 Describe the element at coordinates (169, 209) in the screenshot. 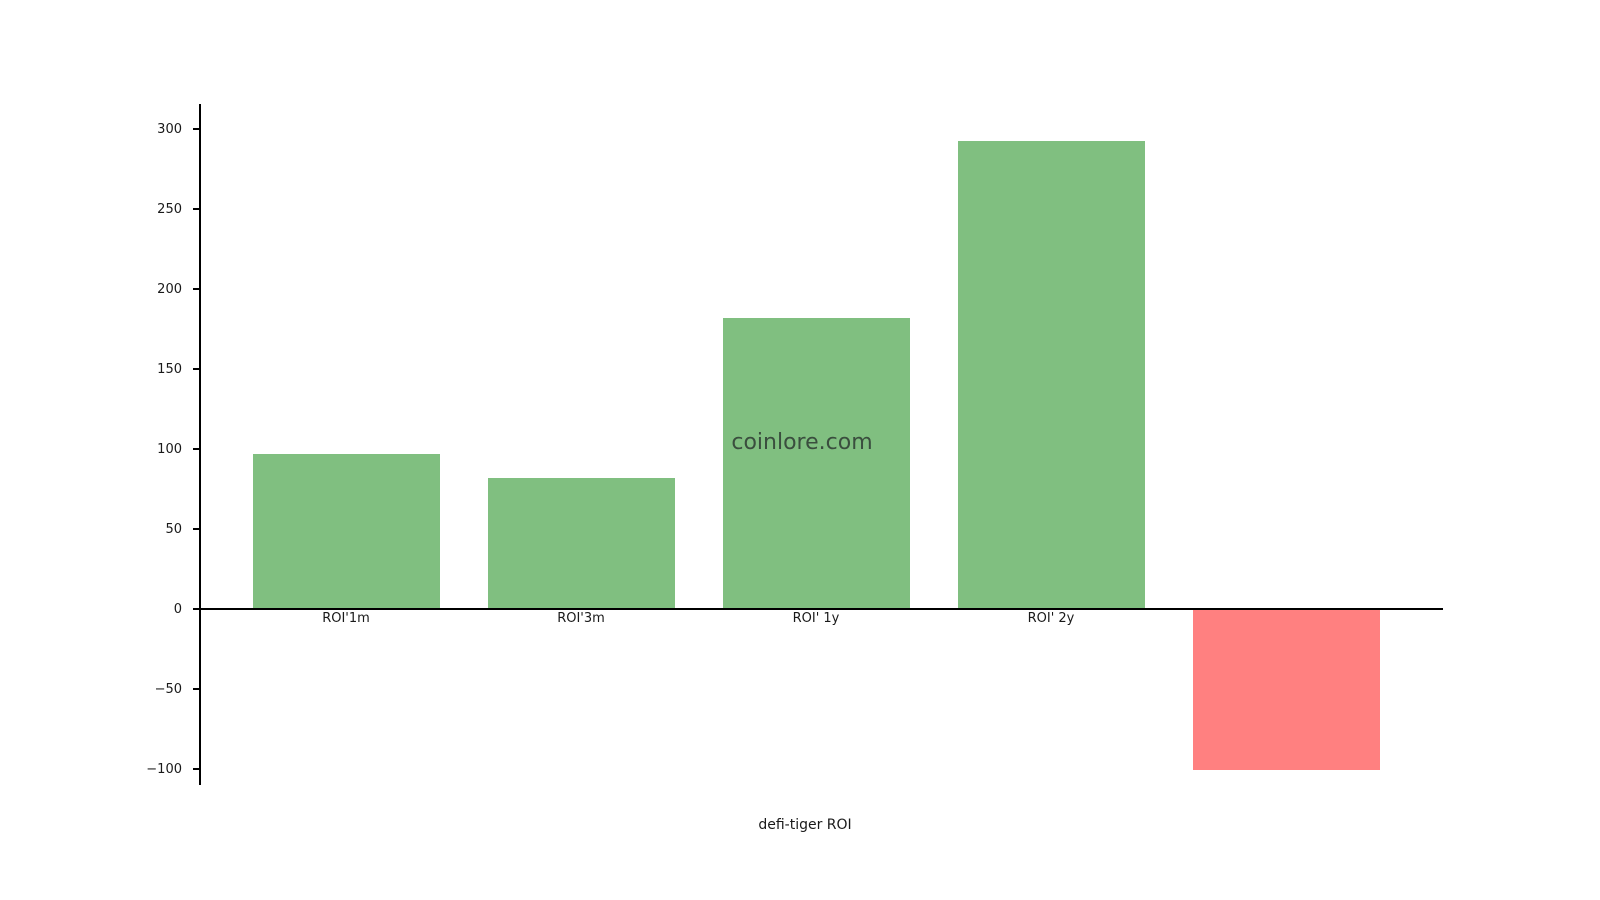

I see `y-axis-tick-label: 250` at that location.